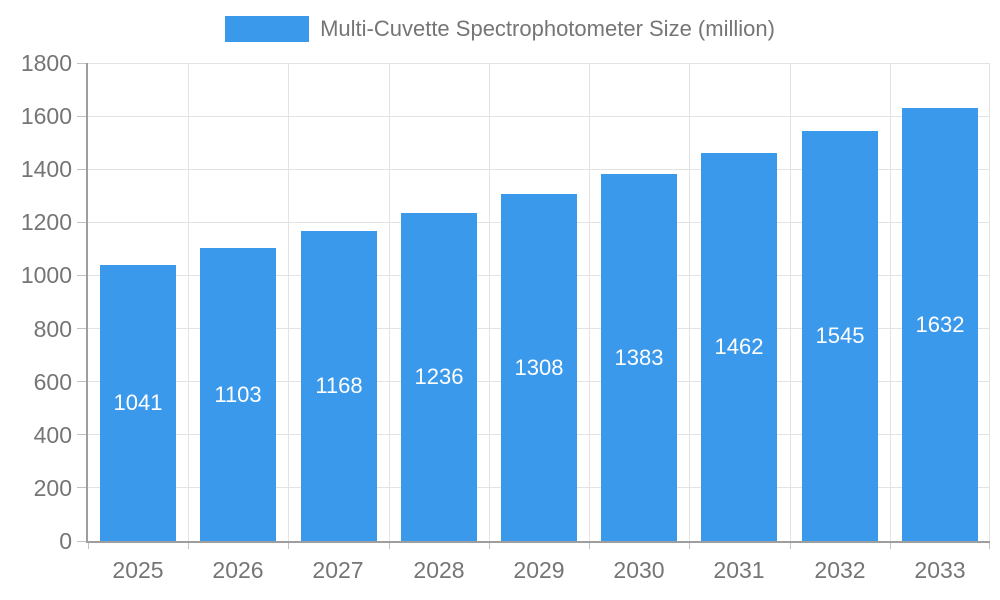  What do you see at coordinates (46, 116) in the screenshot?
I see `y-axis-label: 1600` at bounding box center [46, 116].